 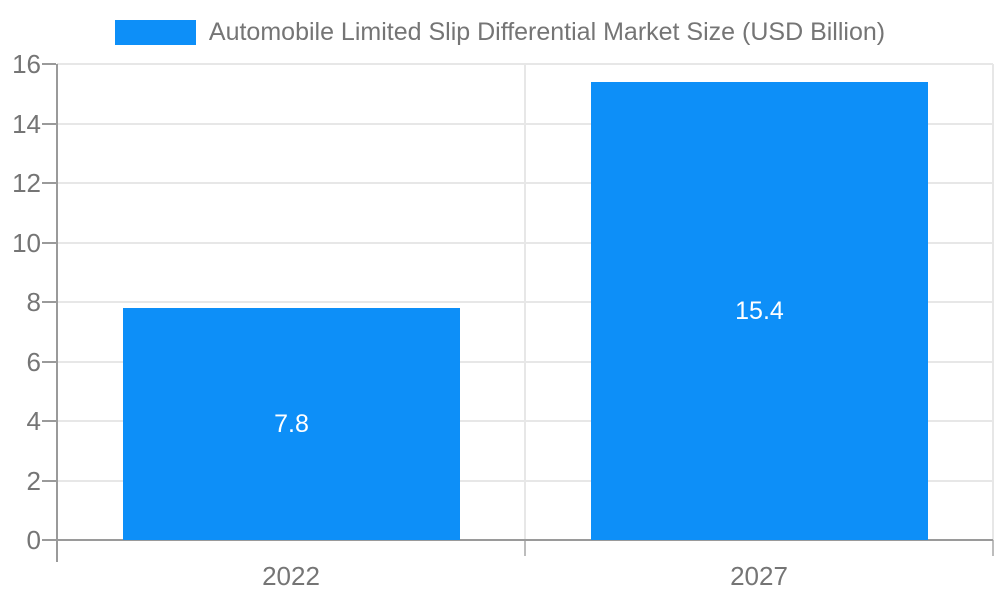 I want to click on x-tick-label: 2027, so click(x=759, y=576).